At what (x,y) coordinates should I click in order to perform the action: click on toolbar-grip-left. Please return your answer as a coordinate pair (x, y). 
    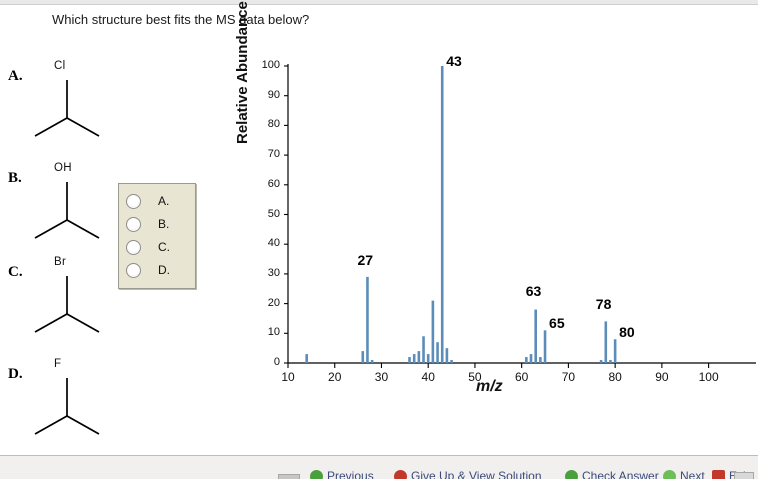
    Looking at the image, I should click on (289, 476).